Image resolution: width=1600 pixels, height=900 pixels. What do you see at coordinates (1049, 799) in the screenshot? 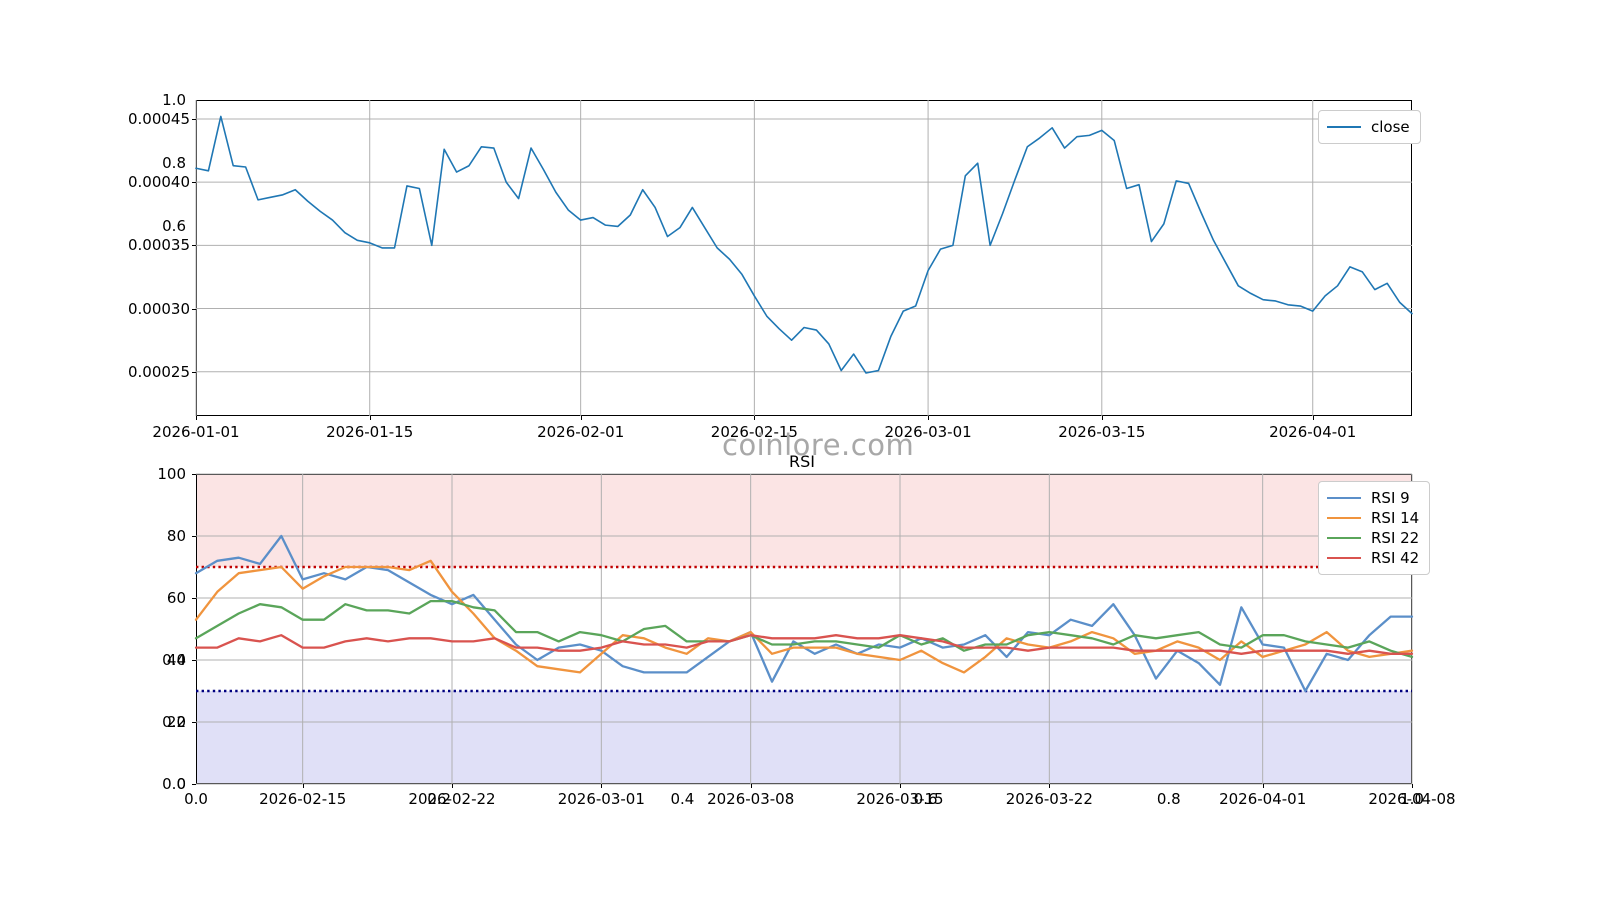
I see `rsi-x-tick-label: 2026-03-22` at bounding box center [1049, 799].